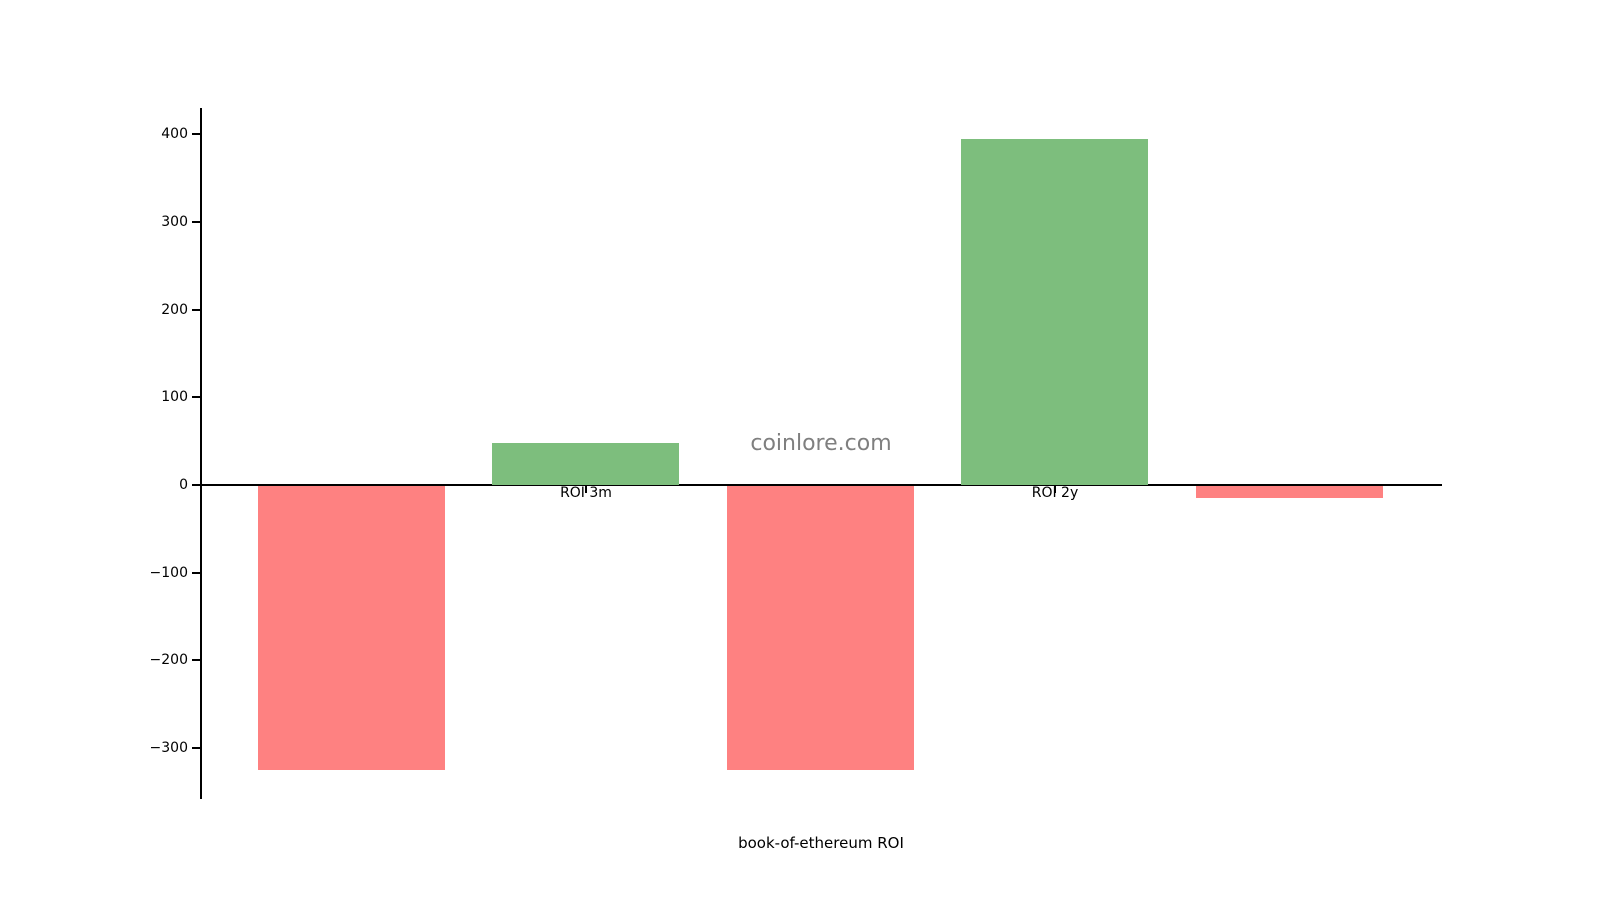 This screenshot has height=900, width=1600. Describe the element at coordinates (174, 134) in the screenshot. I see `y-tick-label: 400` at that location.